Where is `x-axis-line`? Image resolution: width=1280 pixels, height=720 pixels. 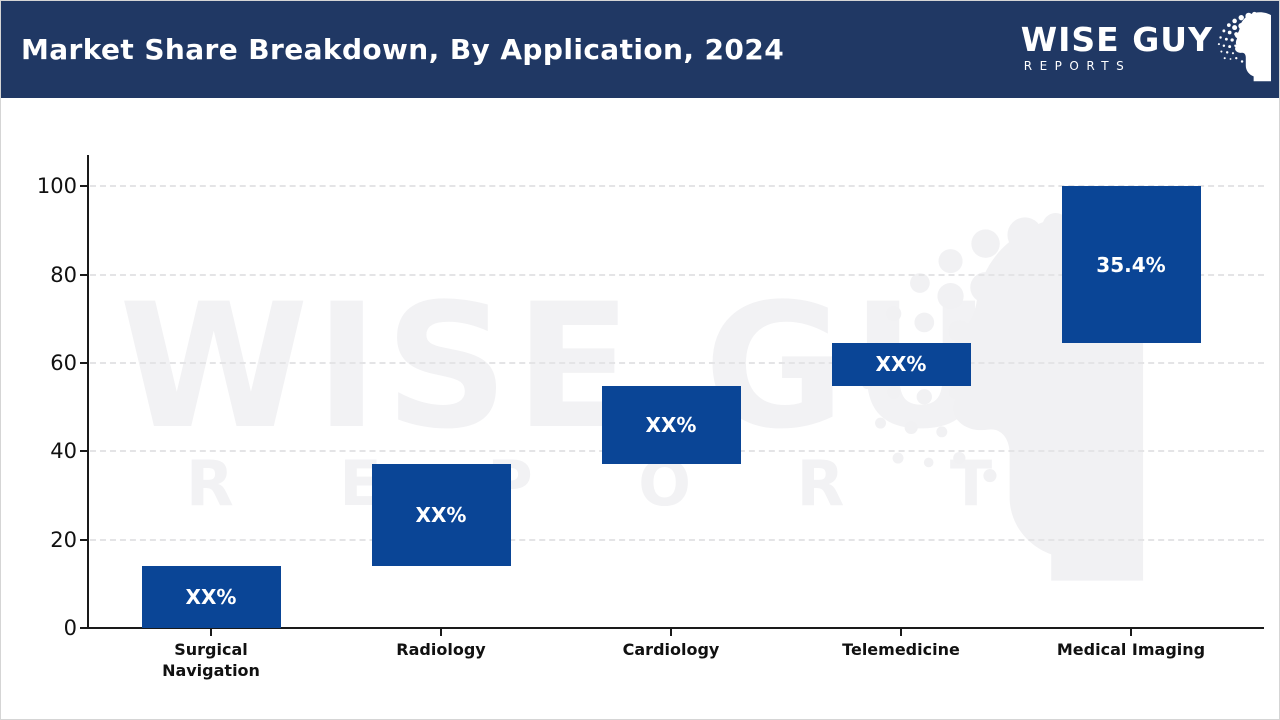
x-axis-line is located at coordinates (675, 628).